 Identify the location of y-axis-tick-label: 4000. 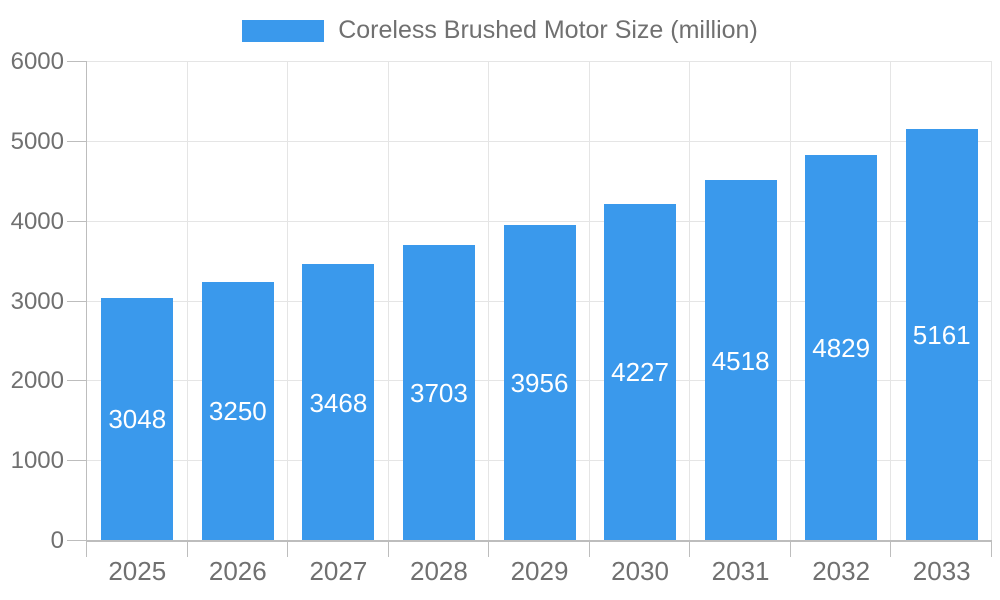
(37, 221).